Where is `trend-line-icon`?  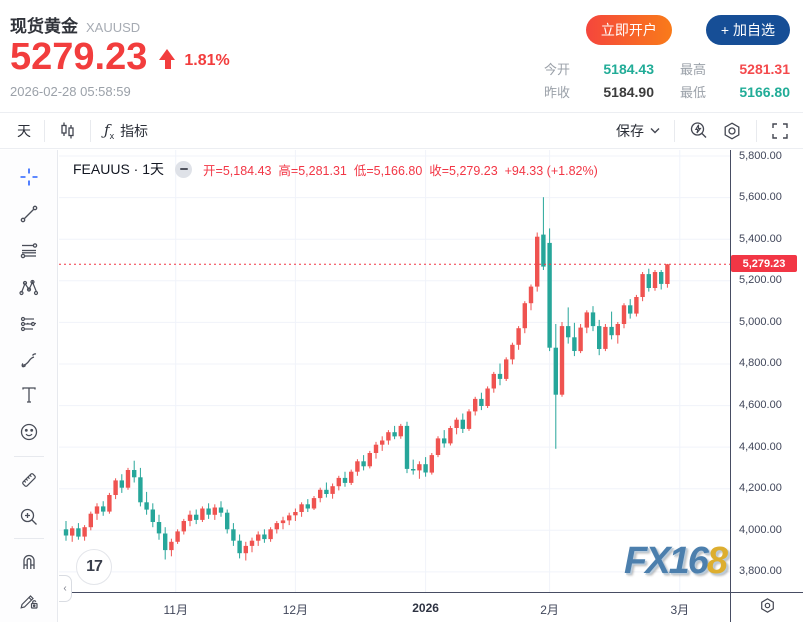
trend-line-icon is located at coordinates (29, 214).